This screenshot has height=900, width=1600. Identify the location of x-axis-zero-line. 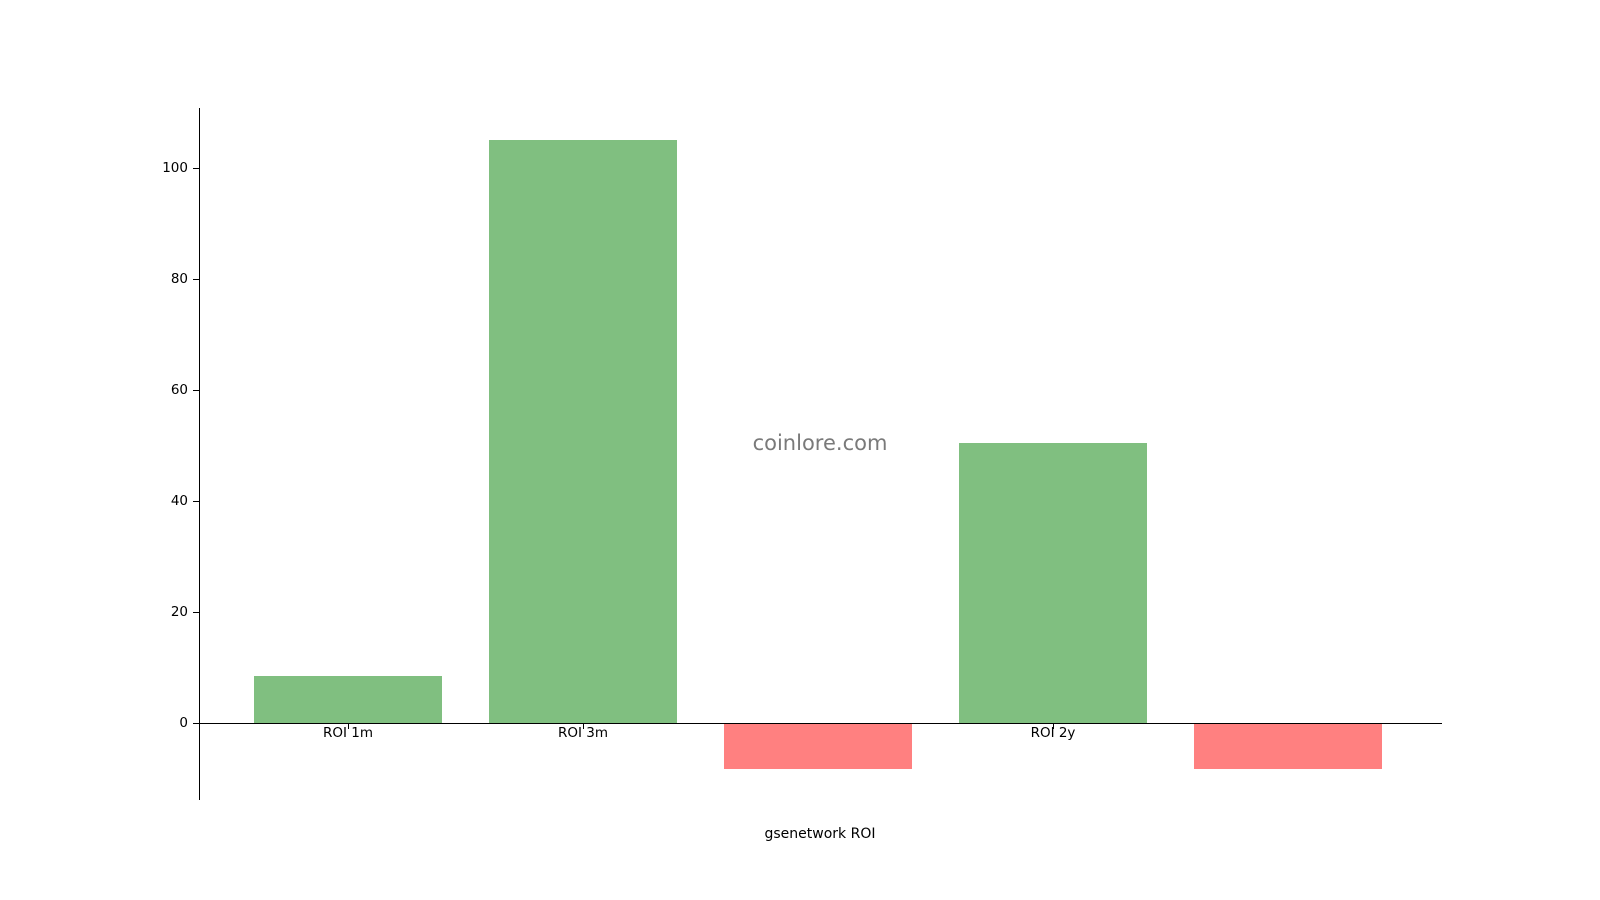
(820, 723).